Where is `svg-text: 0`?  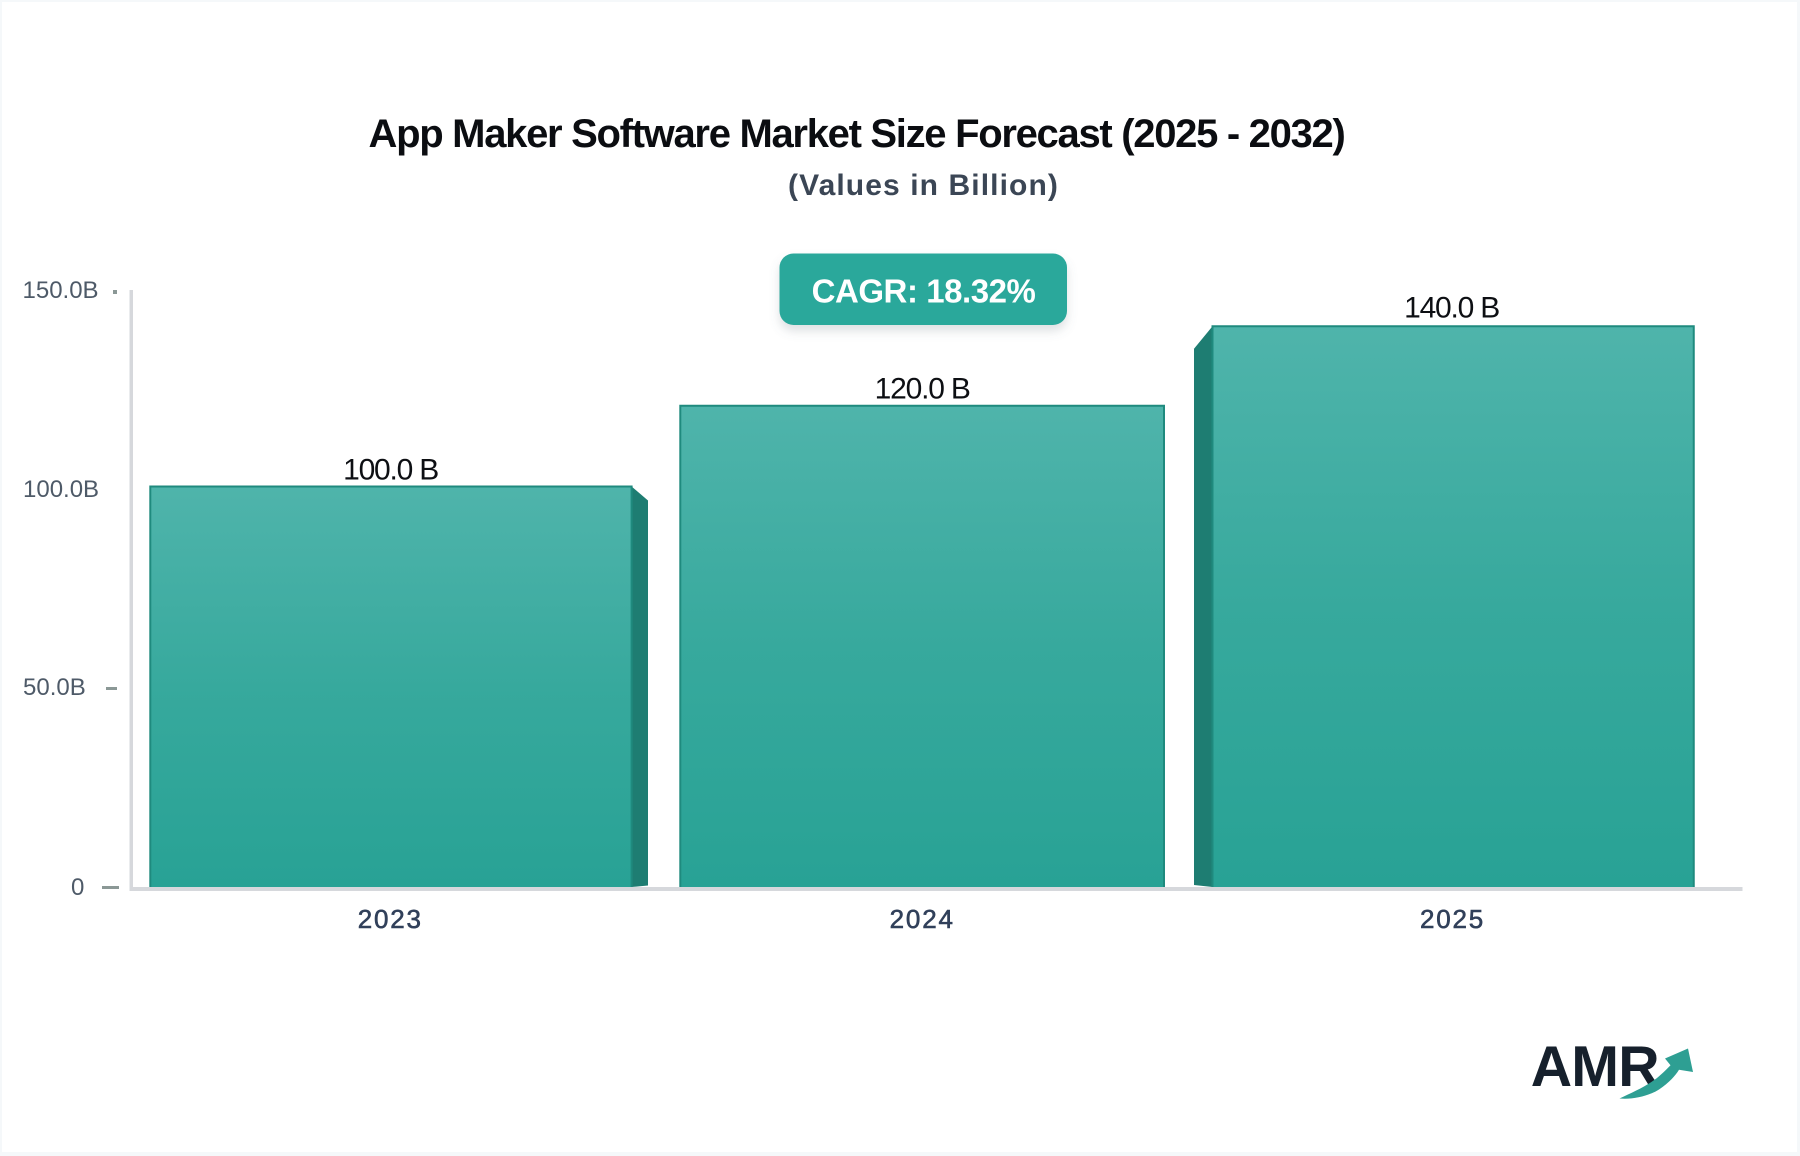 svg-text: 0 is located at coordinates (77, 887).